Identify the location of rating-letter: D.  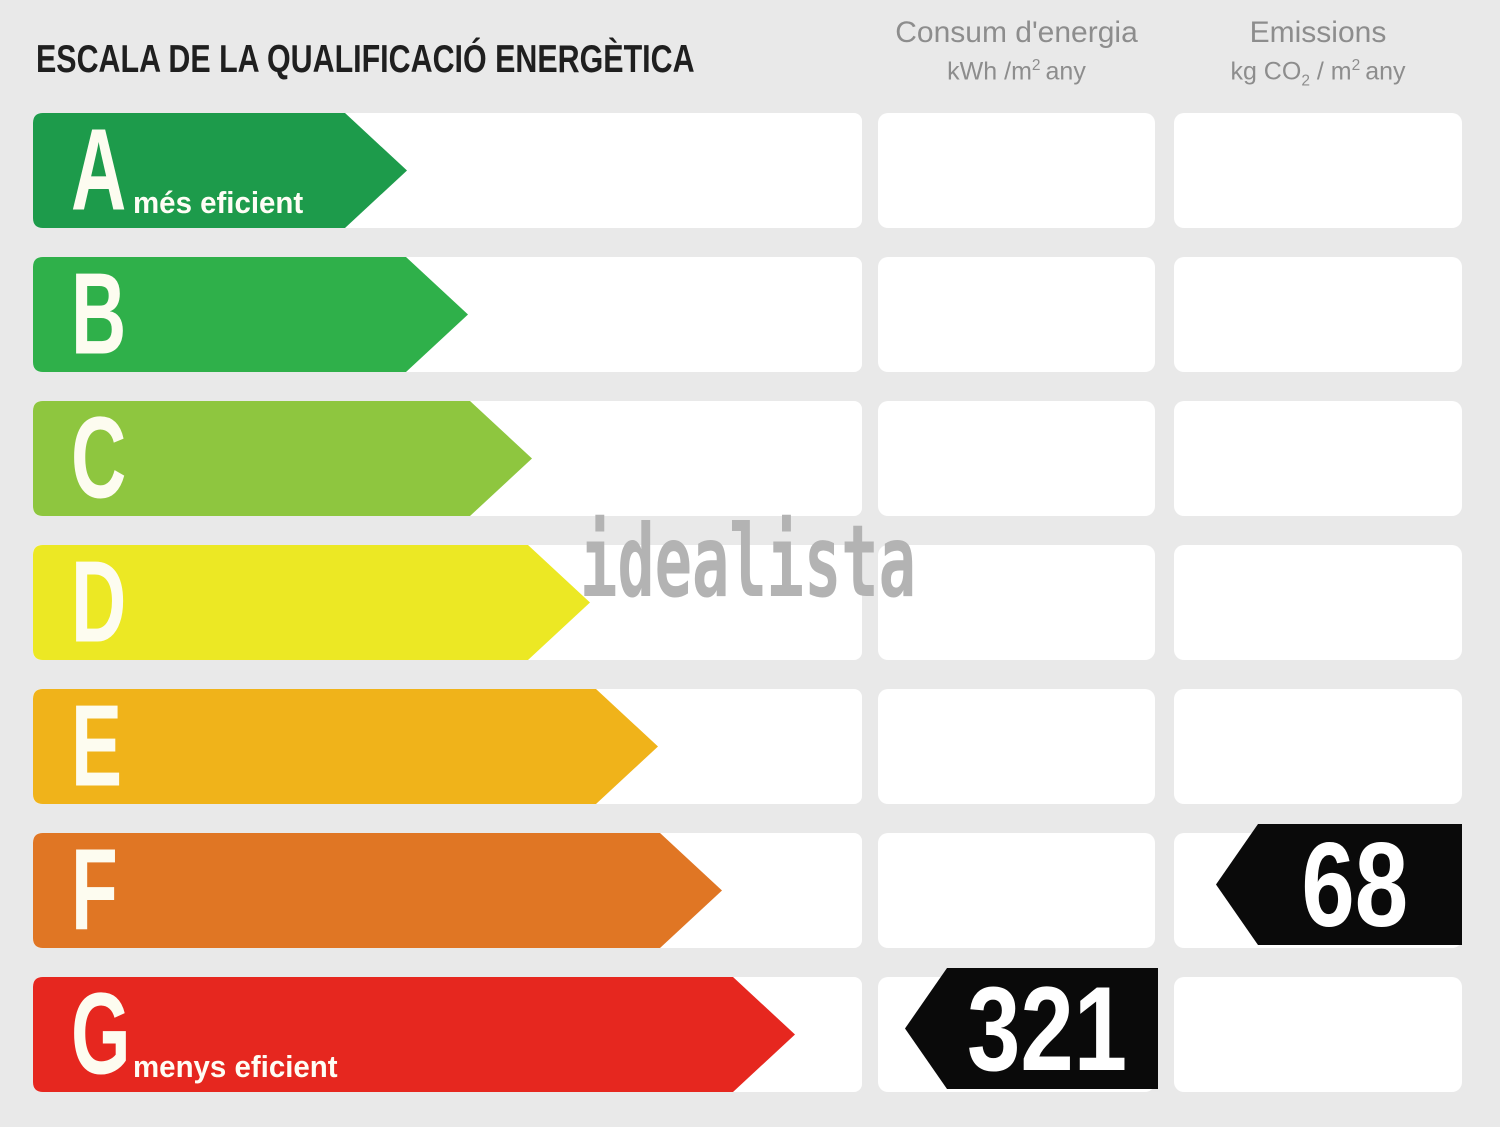
(99, 600).